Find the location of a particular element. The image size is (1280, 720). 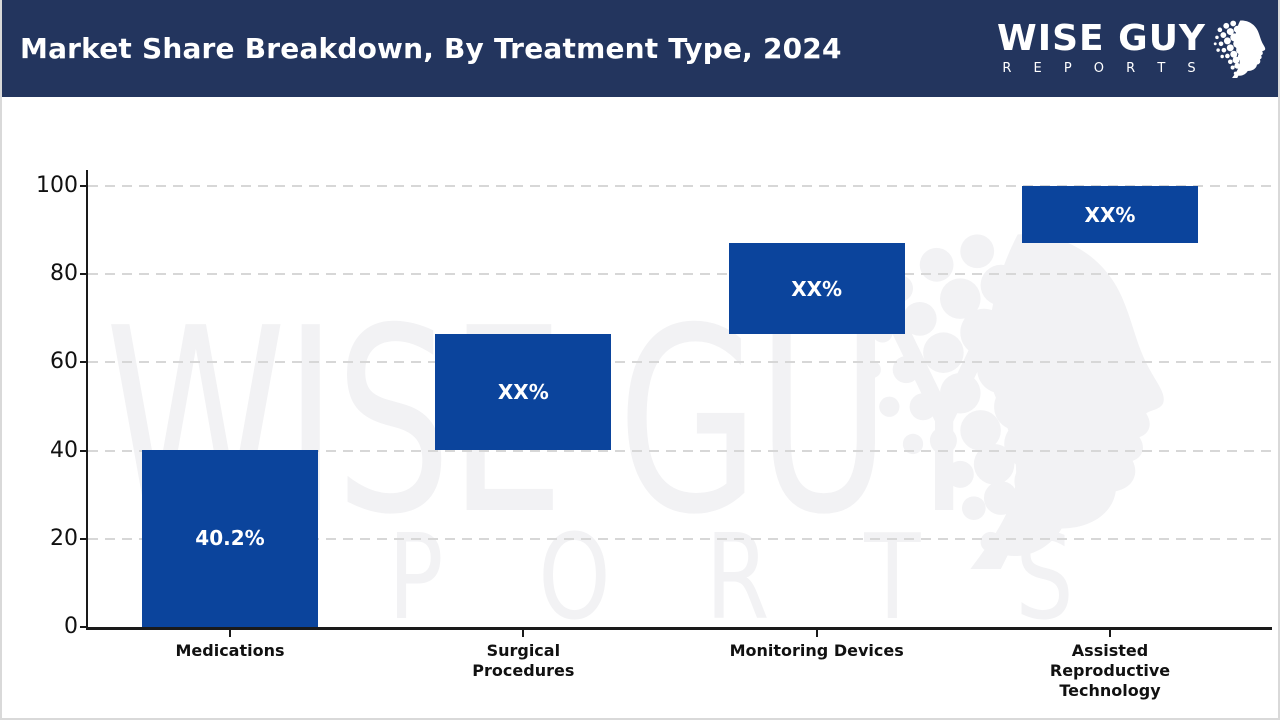

bar-assisted-reproductive-technology: XX% is located at coordinates (1110, 215).